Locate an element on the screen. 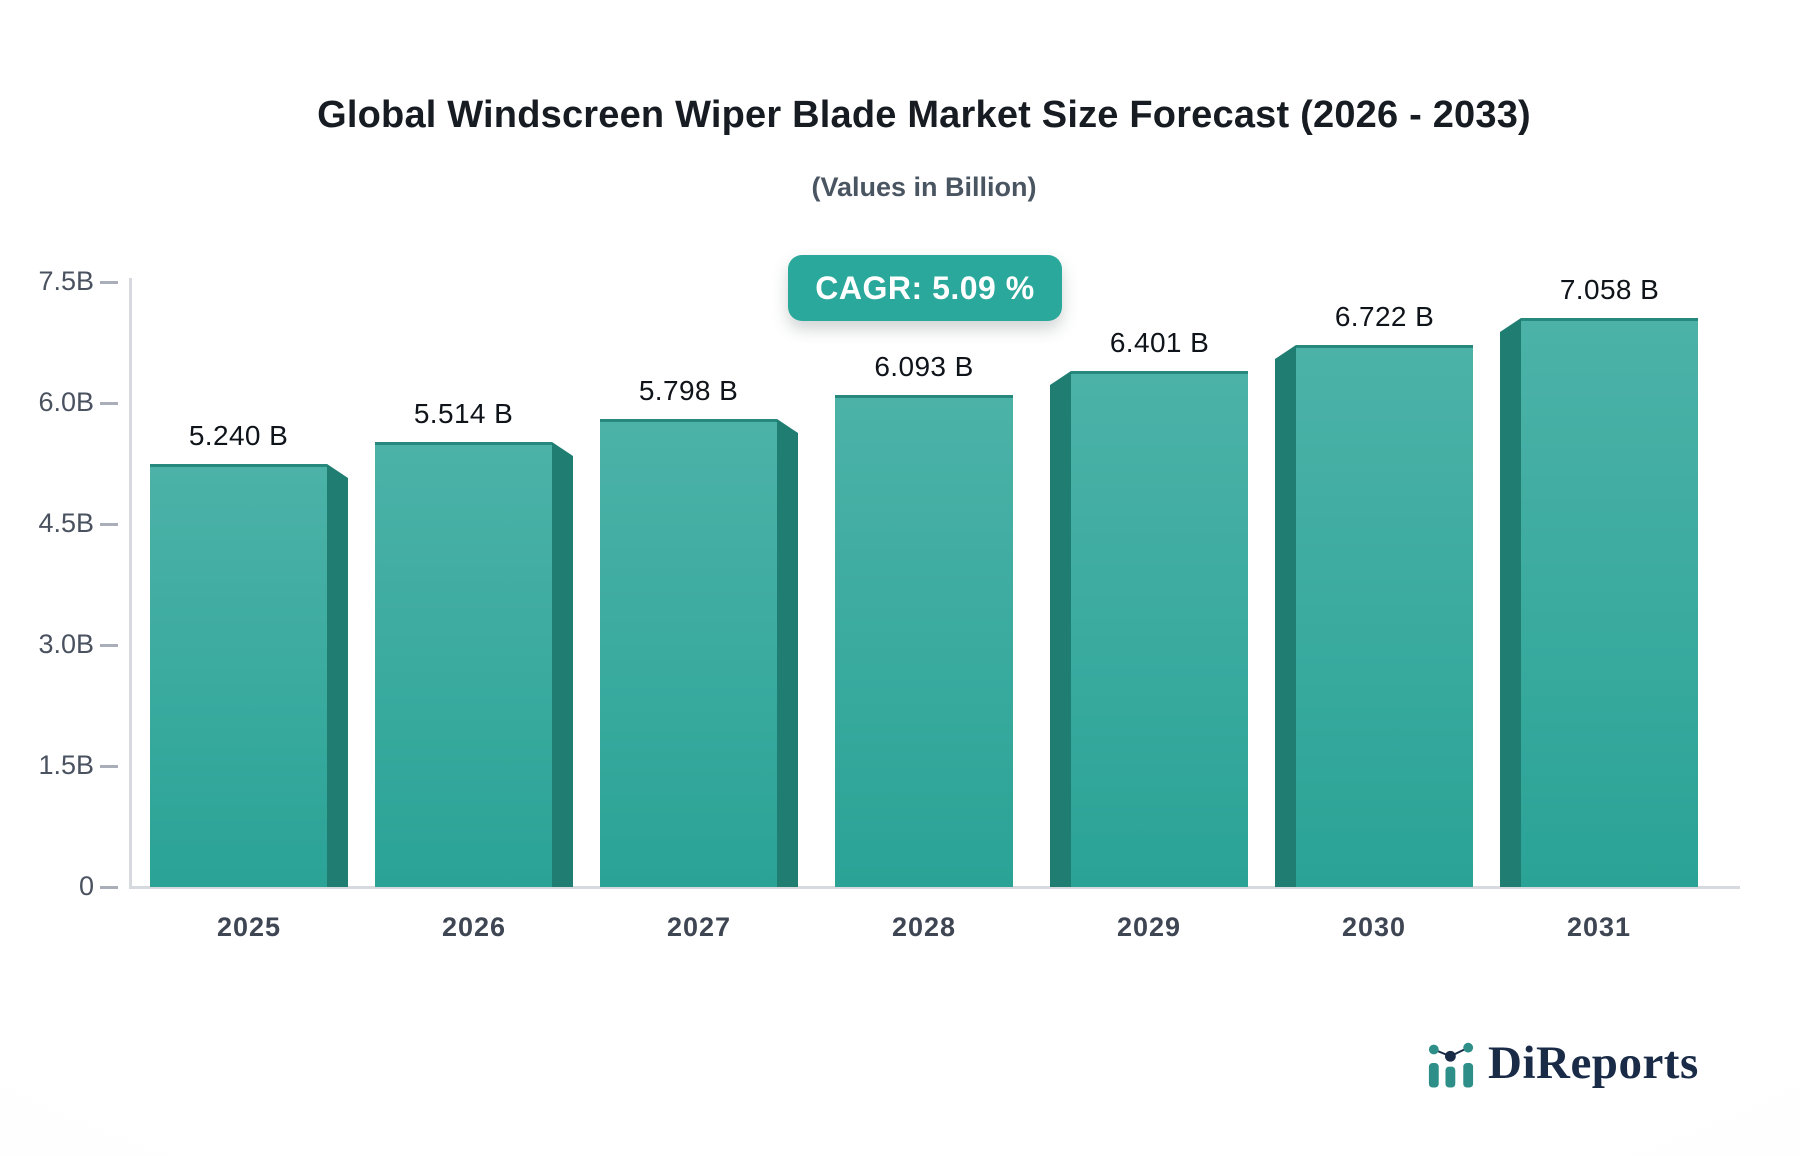  direports-logo-text: DiReports is located at coordinates (1593, 1063).